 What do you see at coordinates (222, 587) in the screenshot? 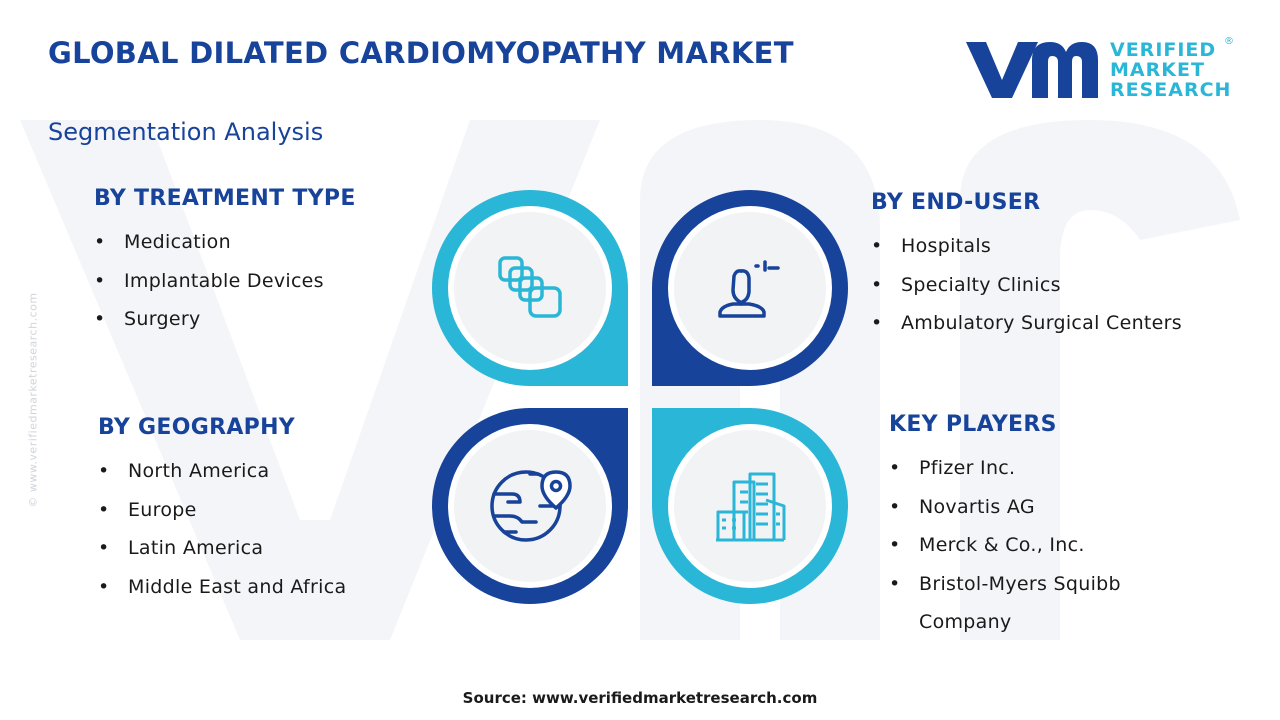
I see `list-item: Middle East and Africa` at bounding box center [222, 587].